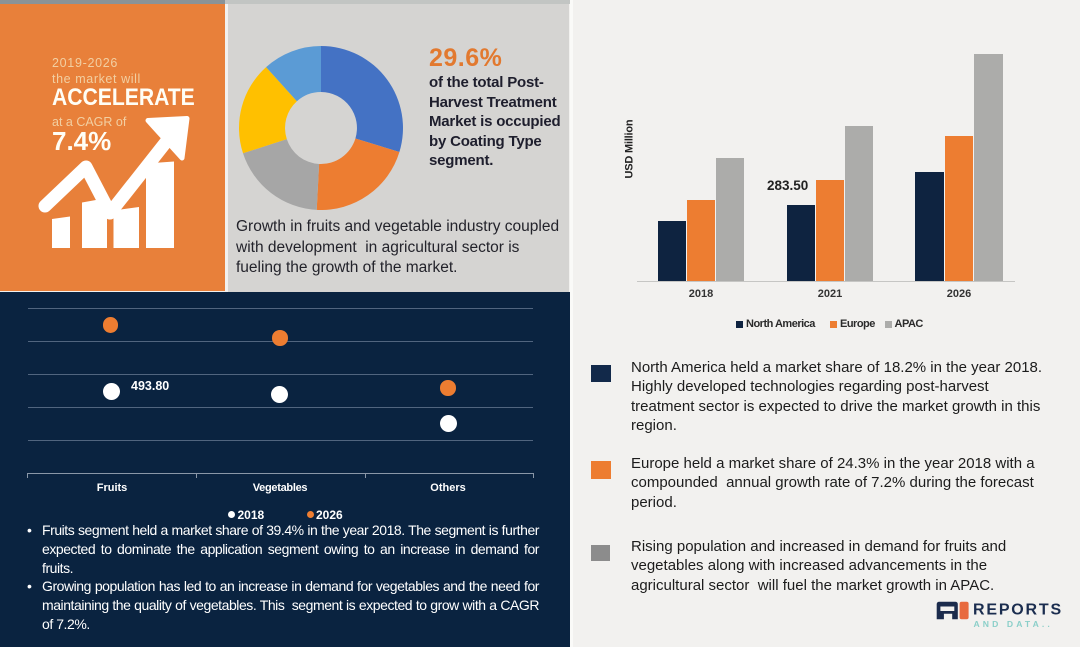 This screenshot has width=1080, height=647. I want to click on svg-text: REPORTS, so click(1018, 609).